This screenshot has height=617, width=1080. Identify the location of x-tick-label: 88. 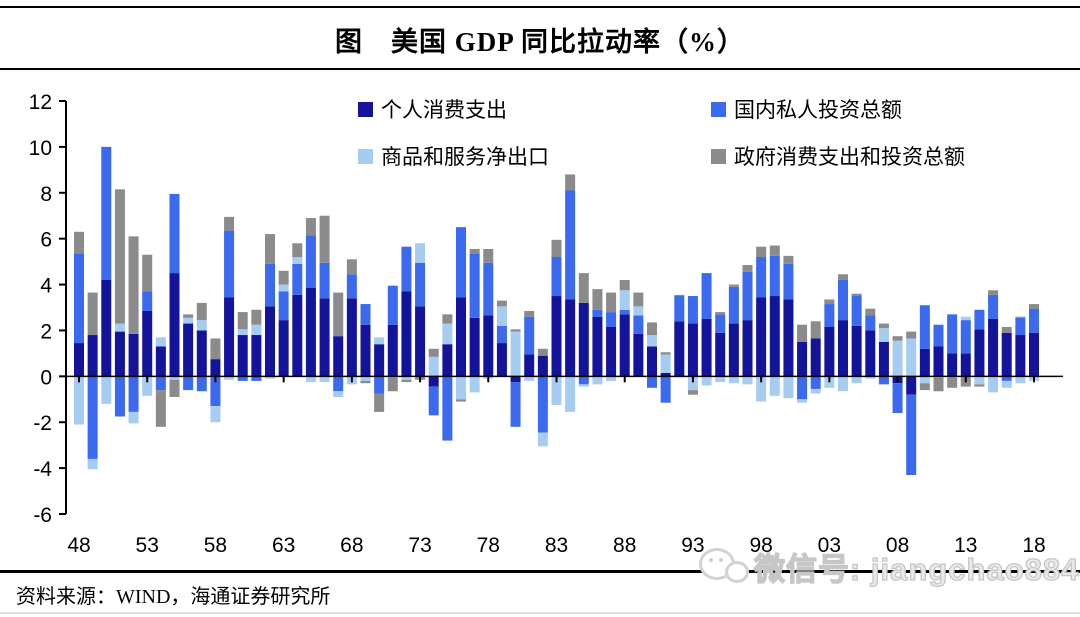
(624, 545).